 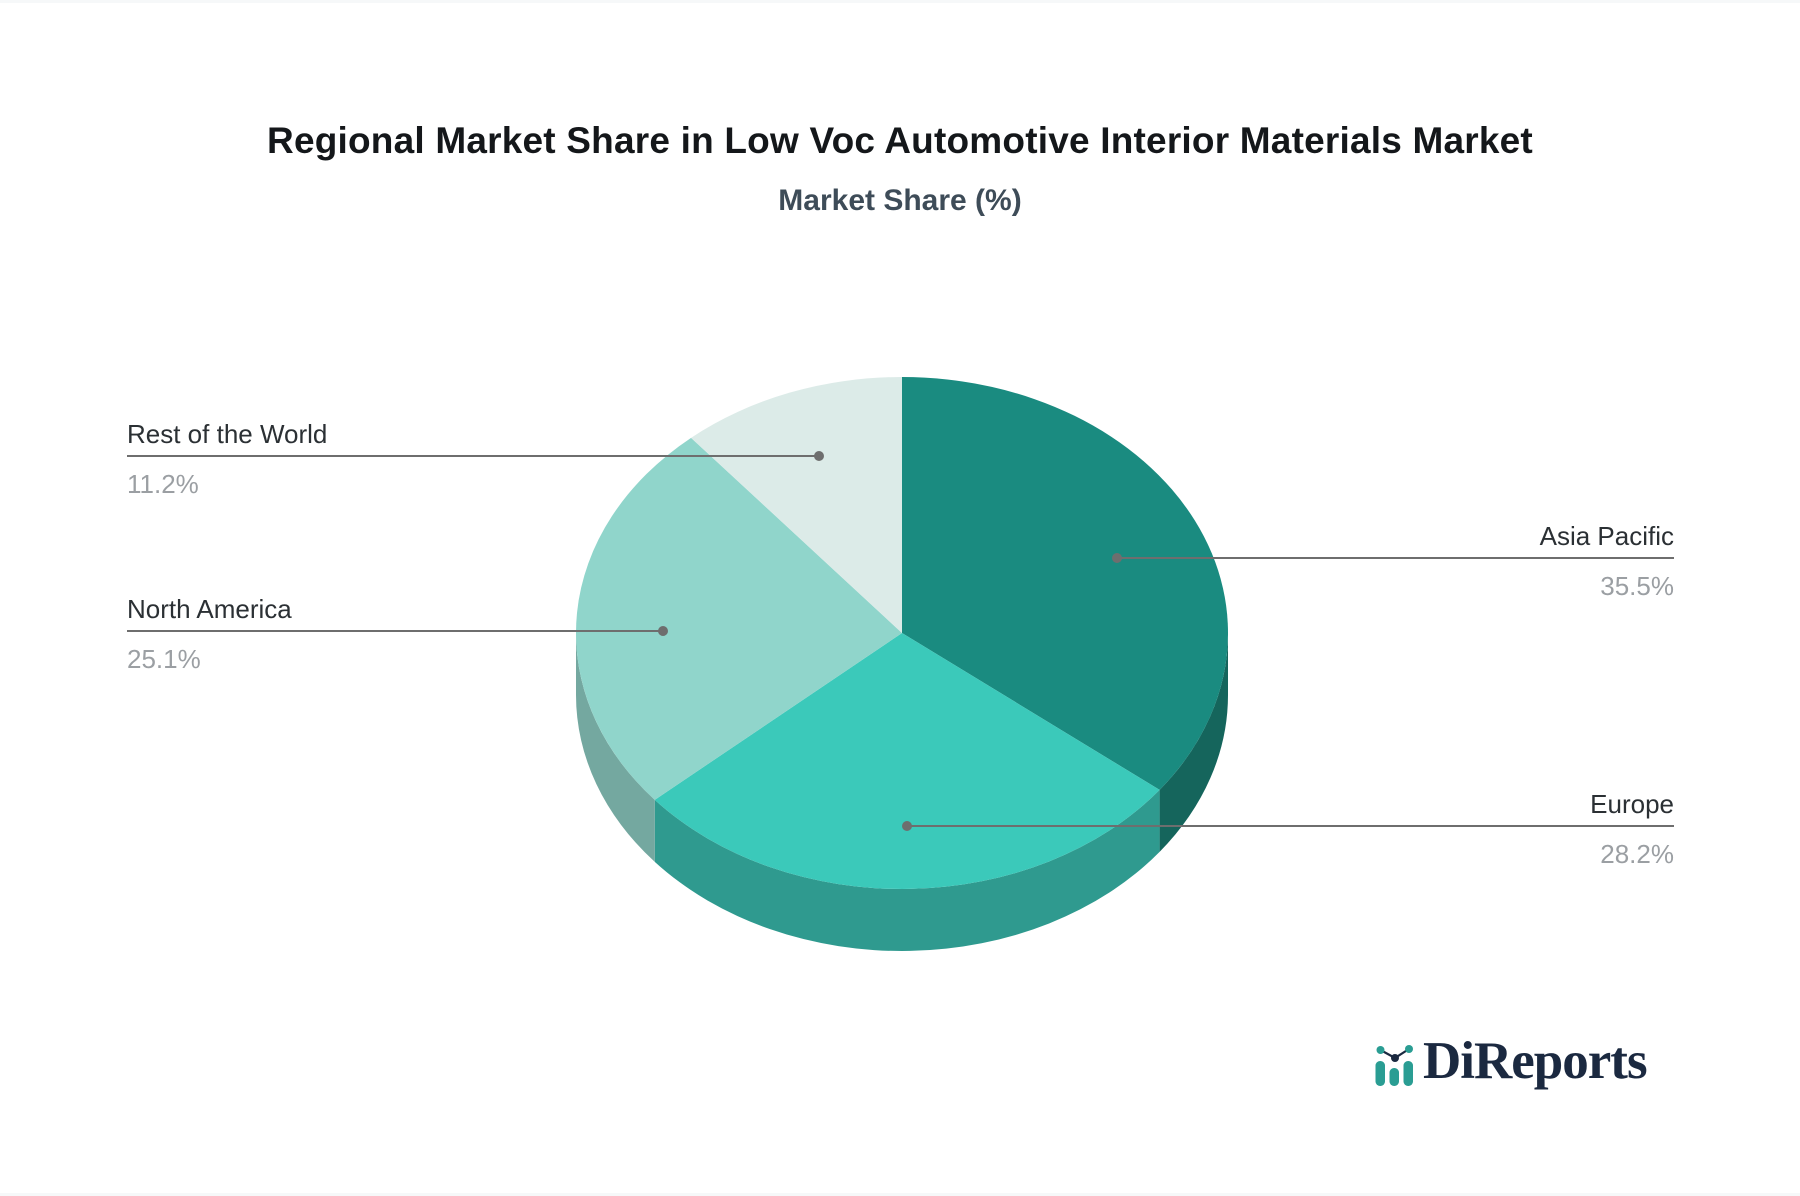 I want to click on slice-value: 28.2%, so click(x=1637, y=854).